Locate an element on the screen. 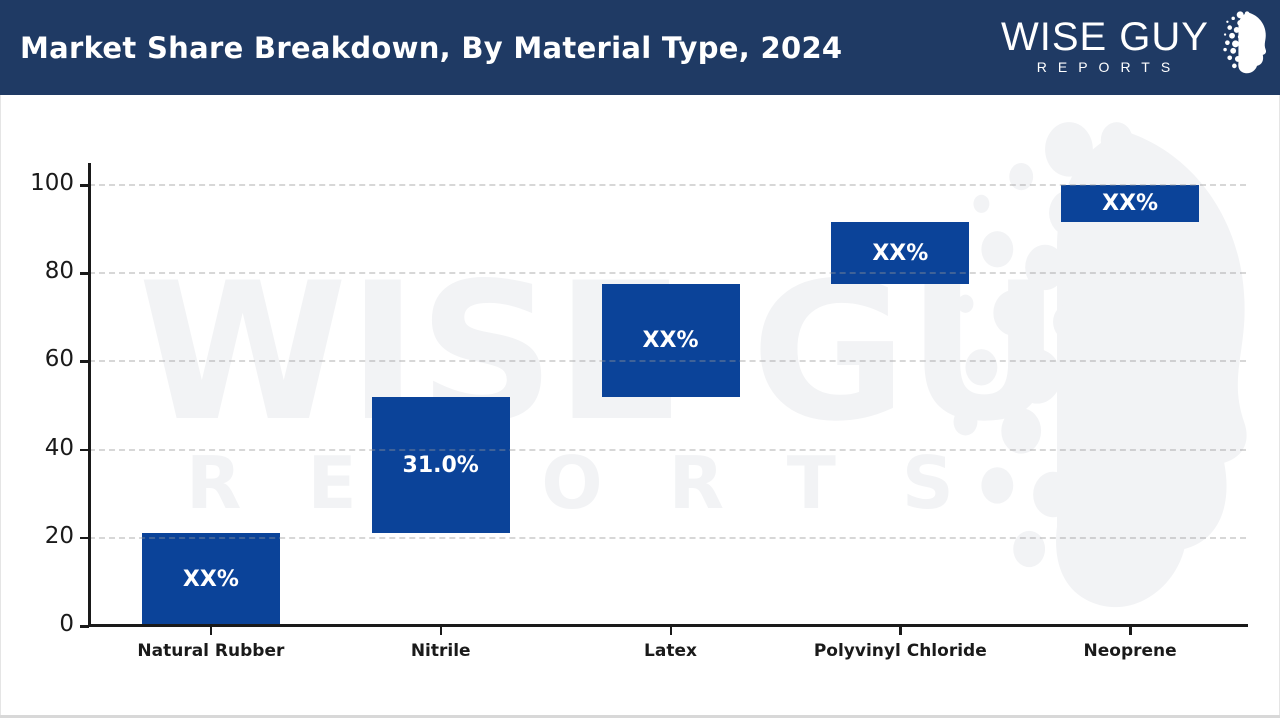 This screenshot has height=720, width=1280. bar-natural-rubber is located at coordinates (210, 579).